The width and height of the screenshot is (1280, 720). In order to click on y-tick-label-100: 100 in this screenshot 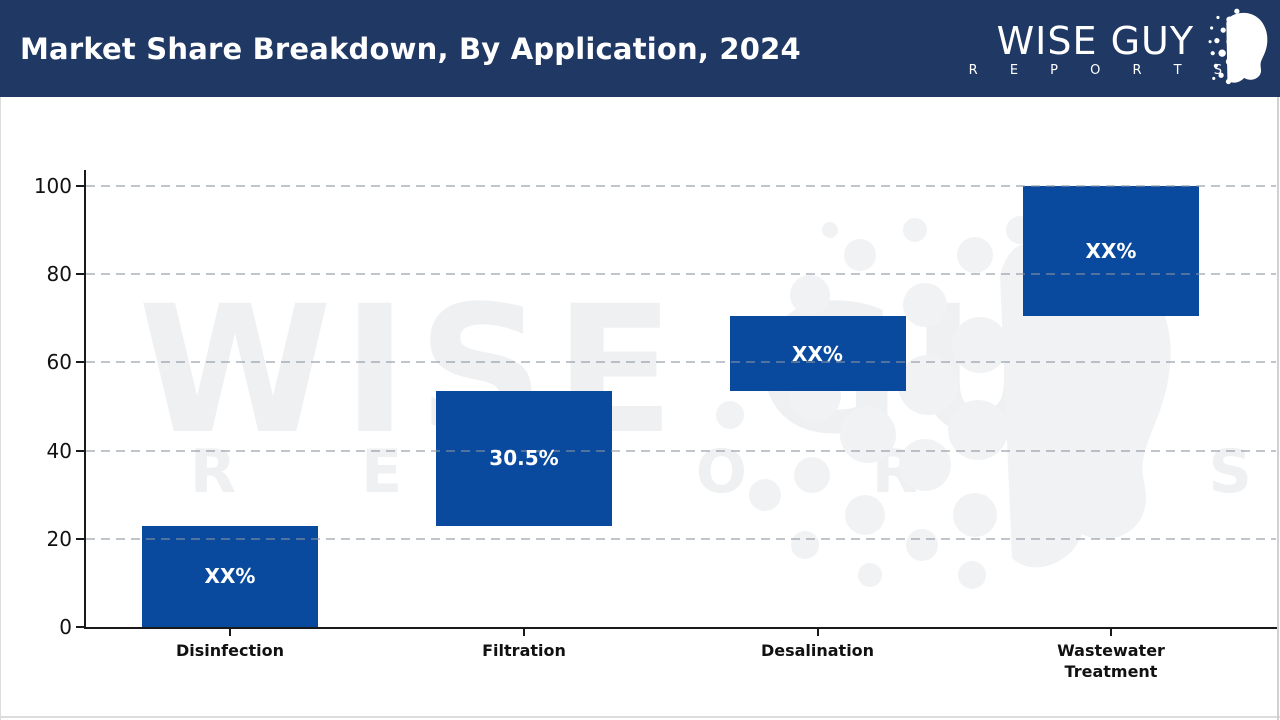, I will do `click(52, 186)`.